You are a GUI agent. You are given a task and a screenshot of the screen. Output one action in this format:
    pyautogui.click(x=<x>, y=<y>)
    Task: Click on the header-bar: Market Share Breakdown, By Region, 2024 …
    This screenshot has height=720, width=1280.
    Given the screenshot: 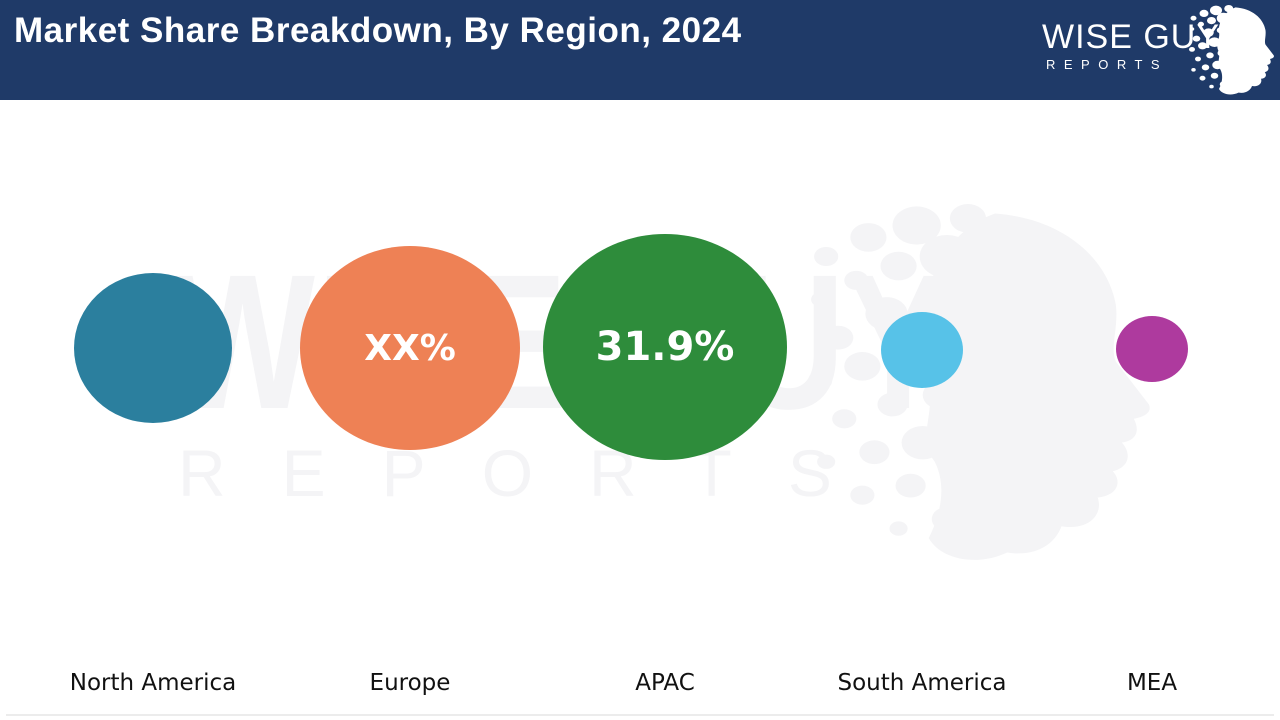 What is the action you would take?
    pyautogui.click(x=640, y=50)
    